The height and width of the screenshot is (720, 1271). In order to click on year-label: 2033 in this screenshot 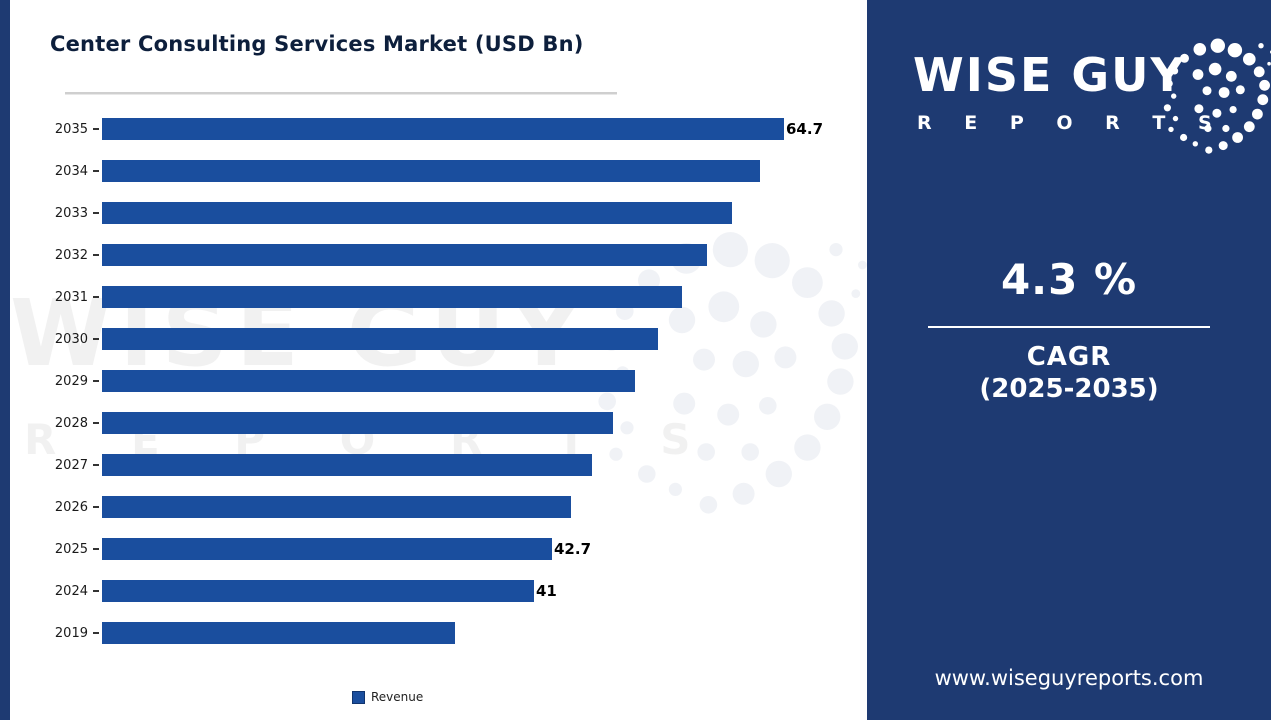, I will do `click(71, 213)`.